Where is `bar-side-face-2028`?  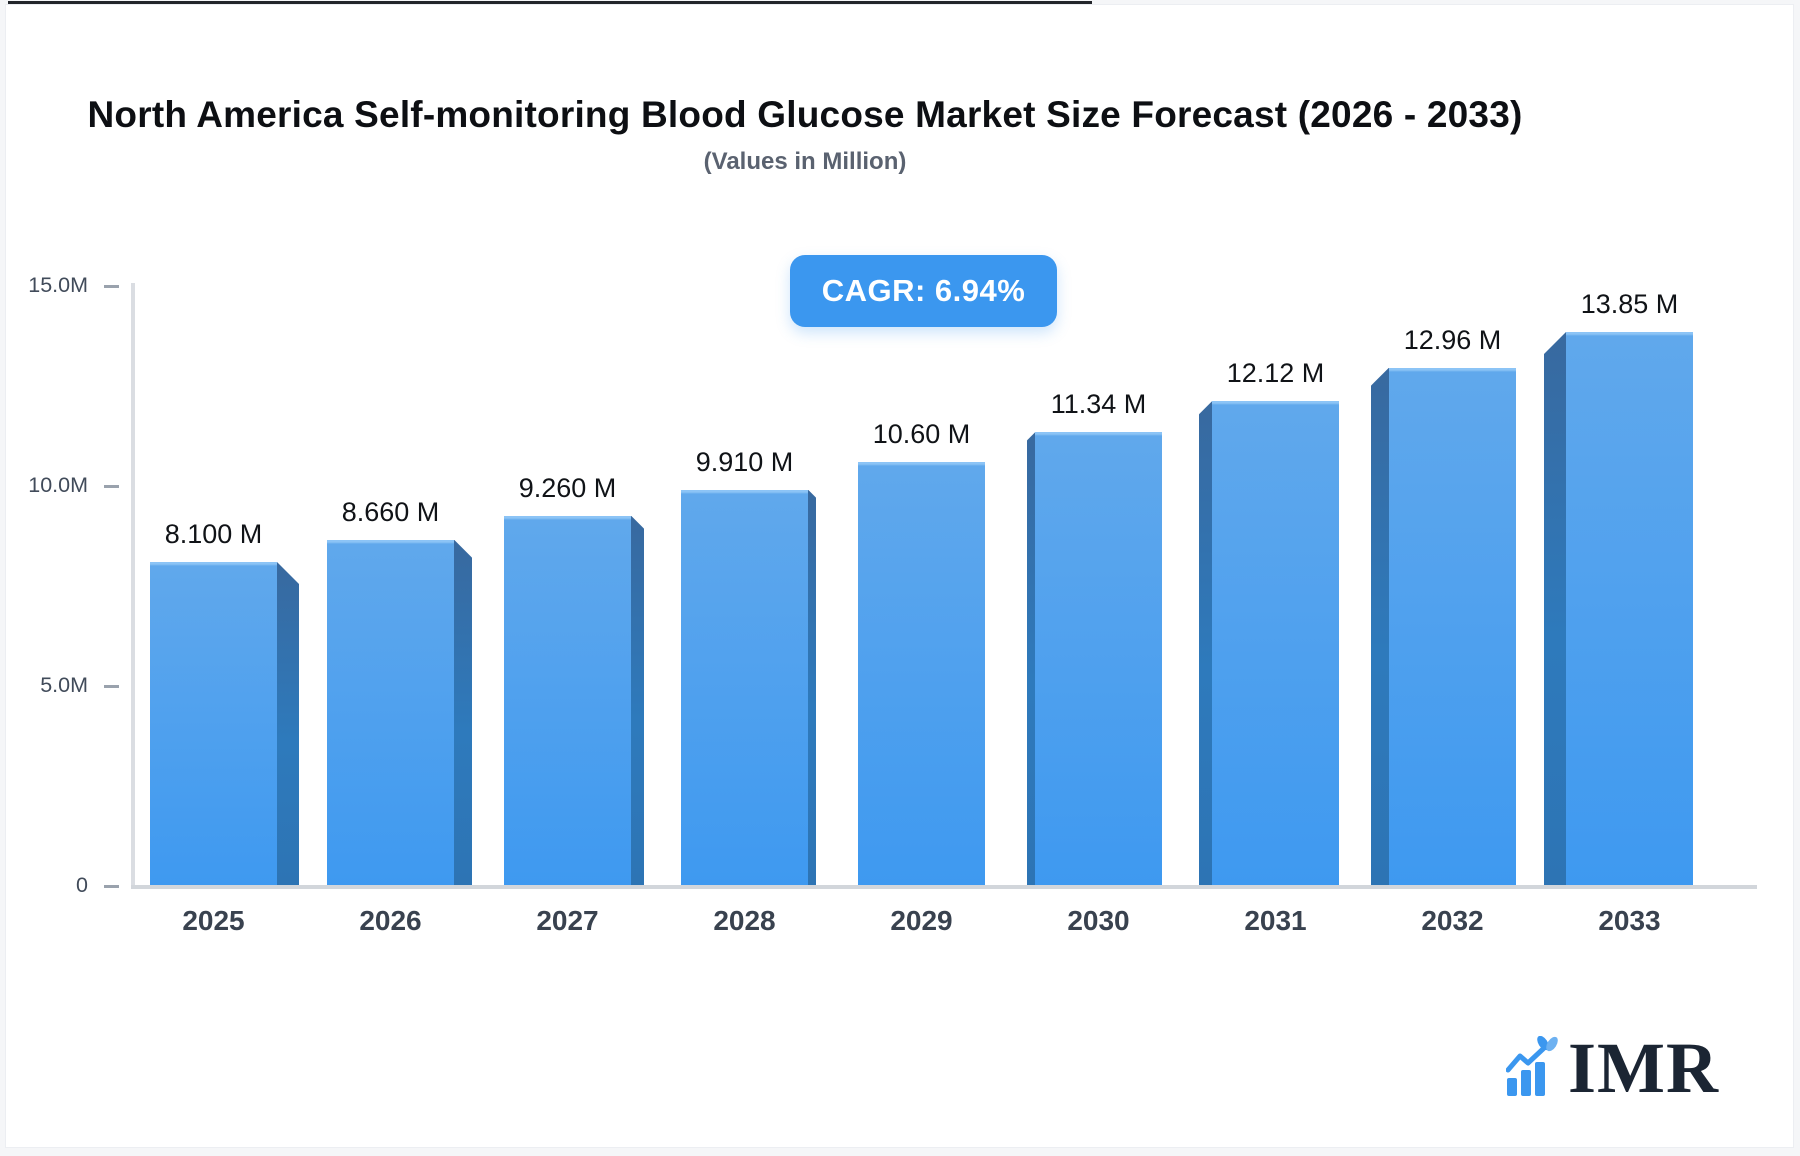
bar-side-face-2028 is located at coordinates (812, 688).